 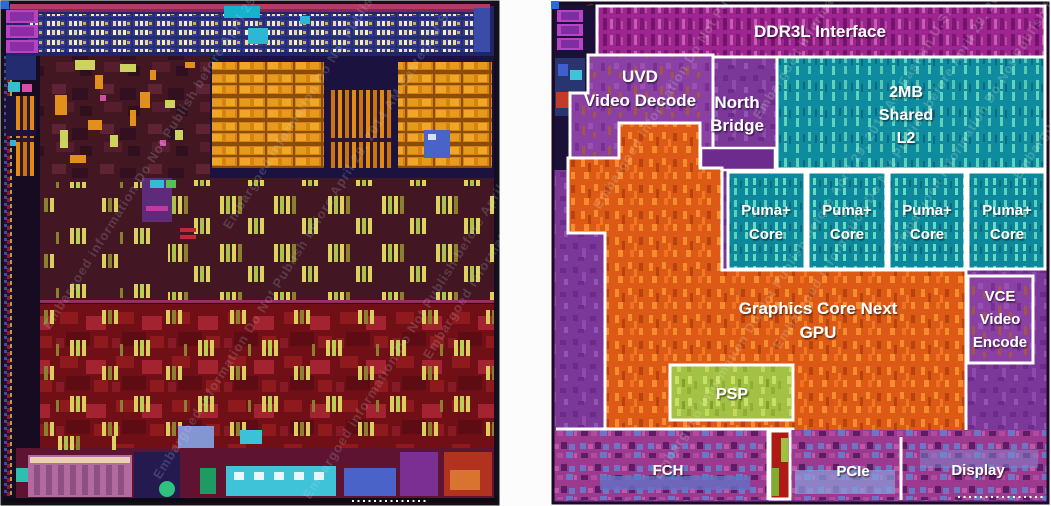 What do you see at coordinates (737, 125) in the screenshot?
I see `north-bridge-label-line2: Bridge` at bounding box center [737, 125].